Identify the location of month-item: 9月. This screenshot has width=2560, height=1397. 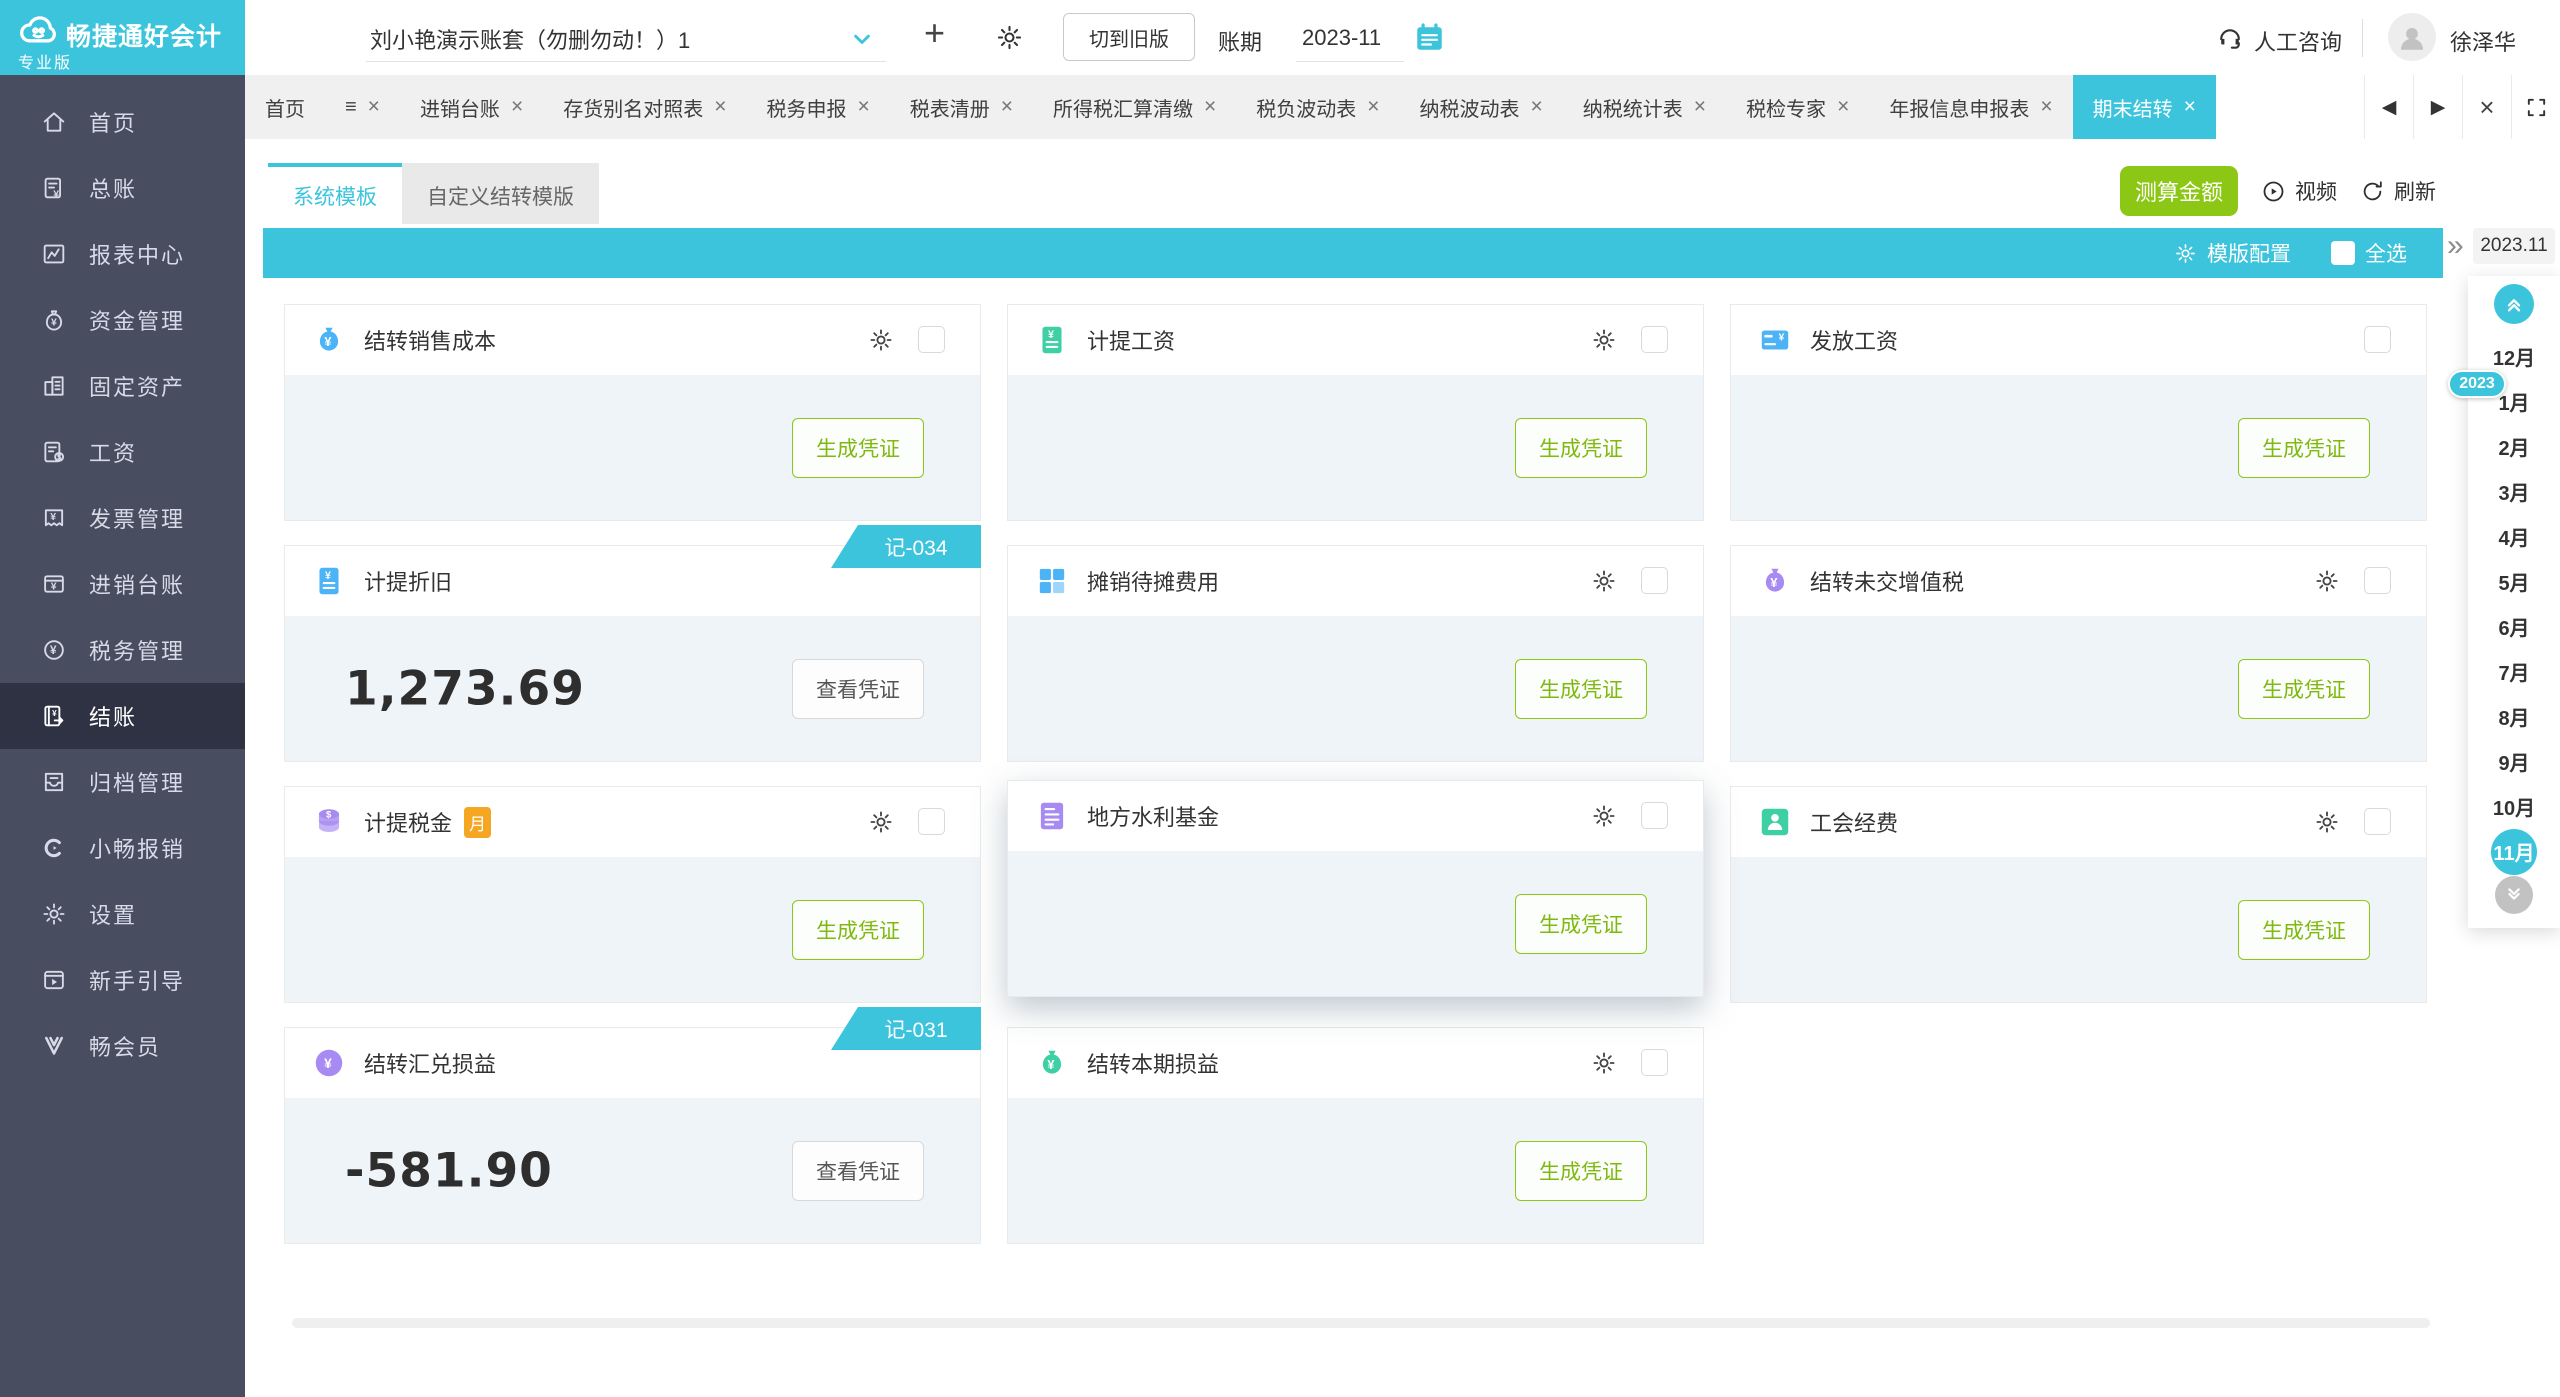
(2514, 764).